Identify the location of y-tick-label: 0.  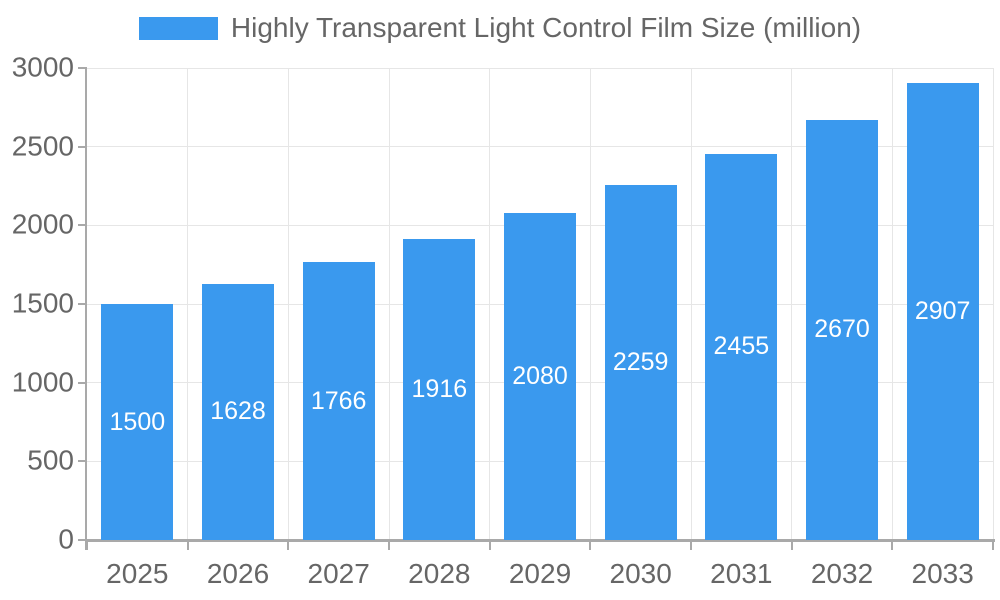
(66, 539).